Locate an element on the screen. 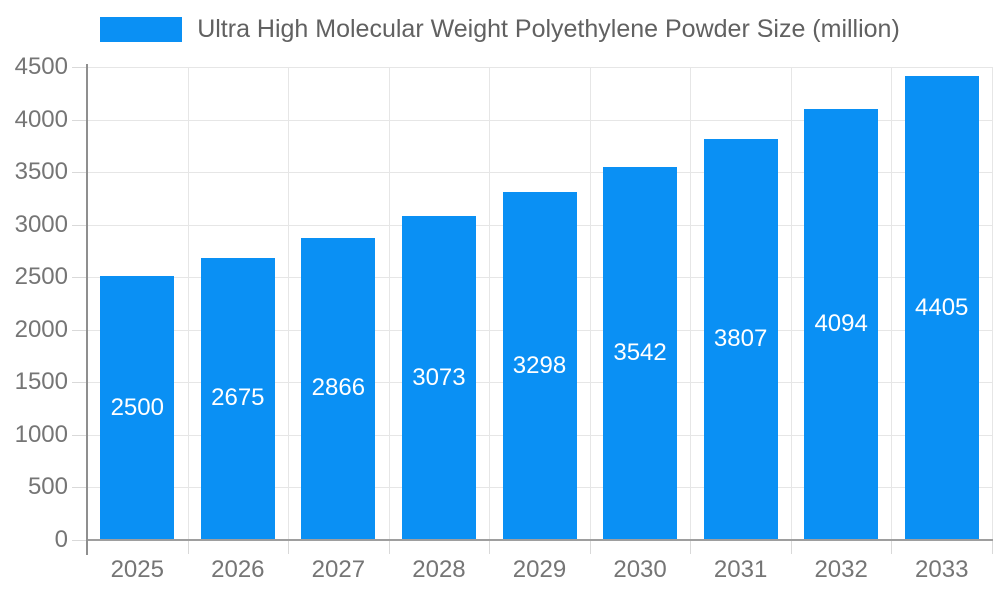  bar-value-label: 3073 is located at coordinates (439, 377).